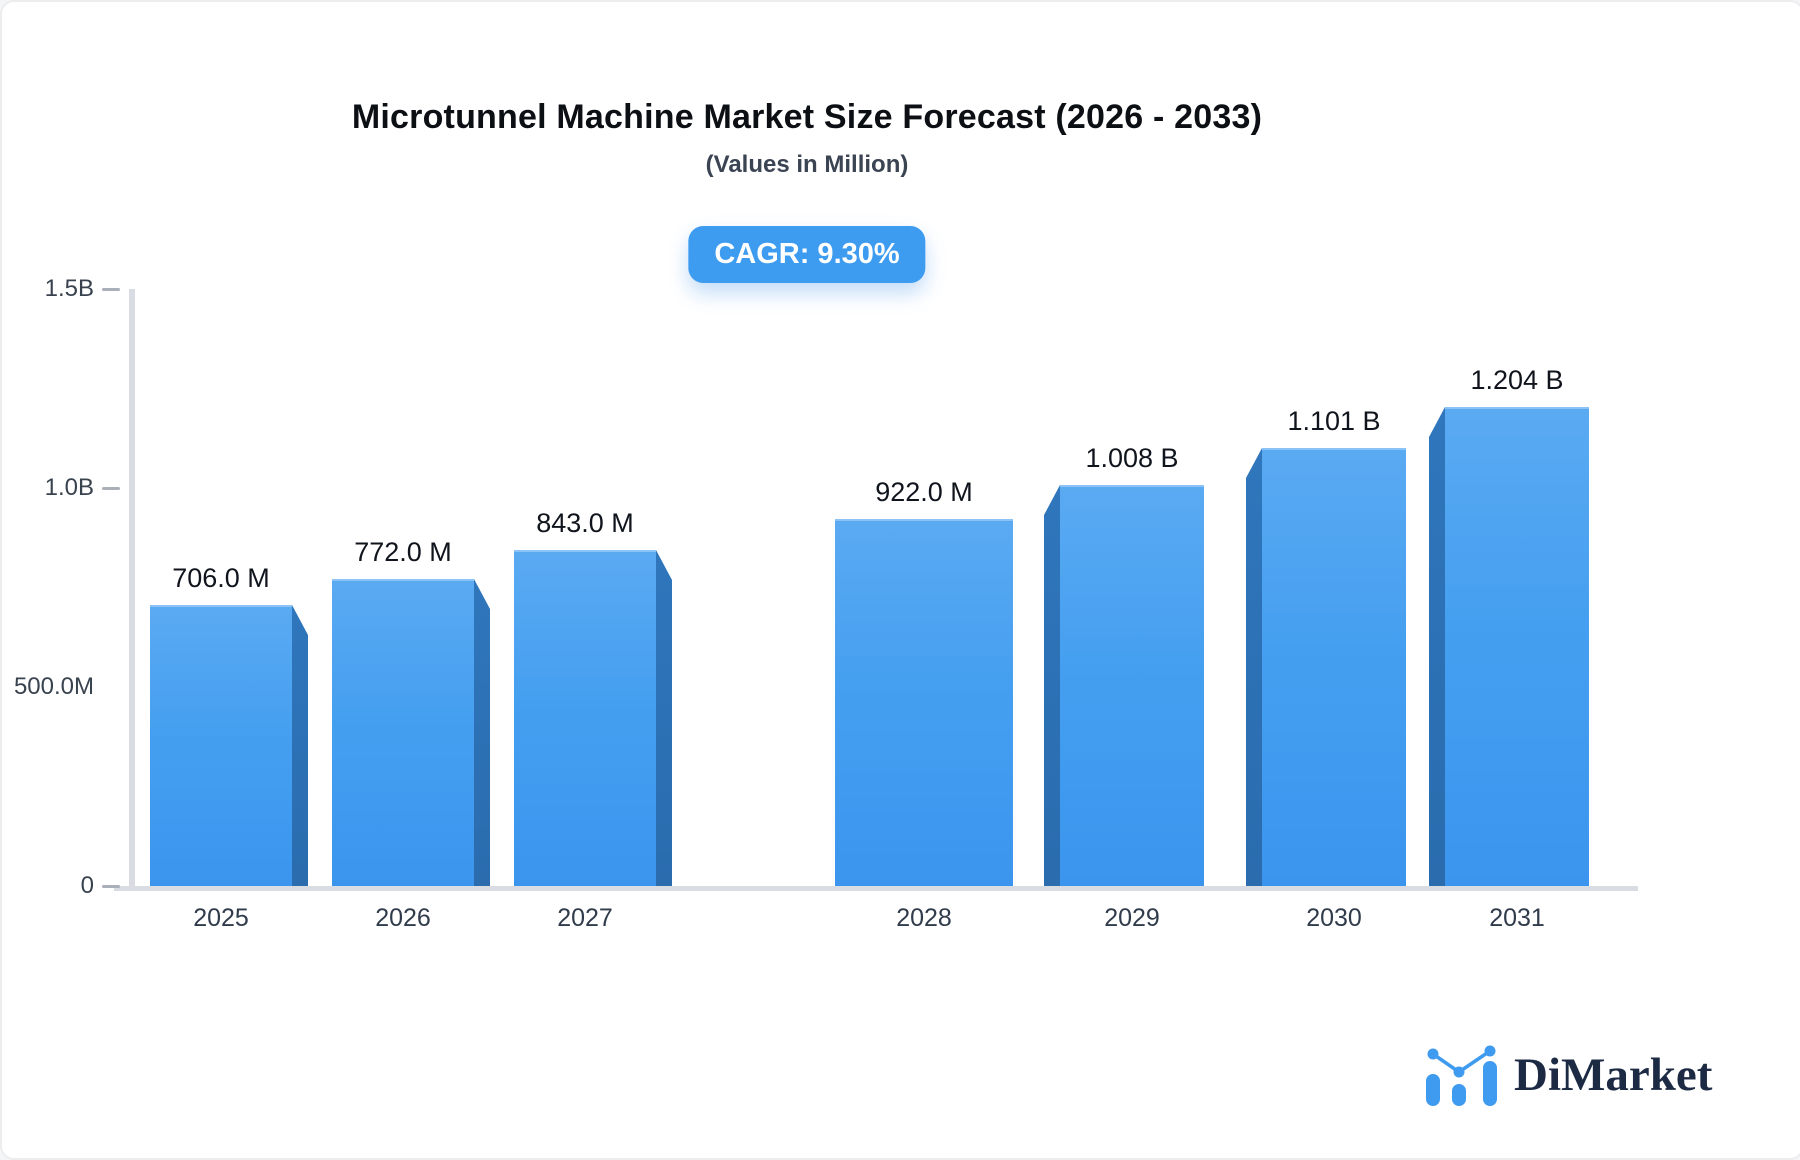  I want to click on x-tick-label-2027: 2027, so click(585, 918).